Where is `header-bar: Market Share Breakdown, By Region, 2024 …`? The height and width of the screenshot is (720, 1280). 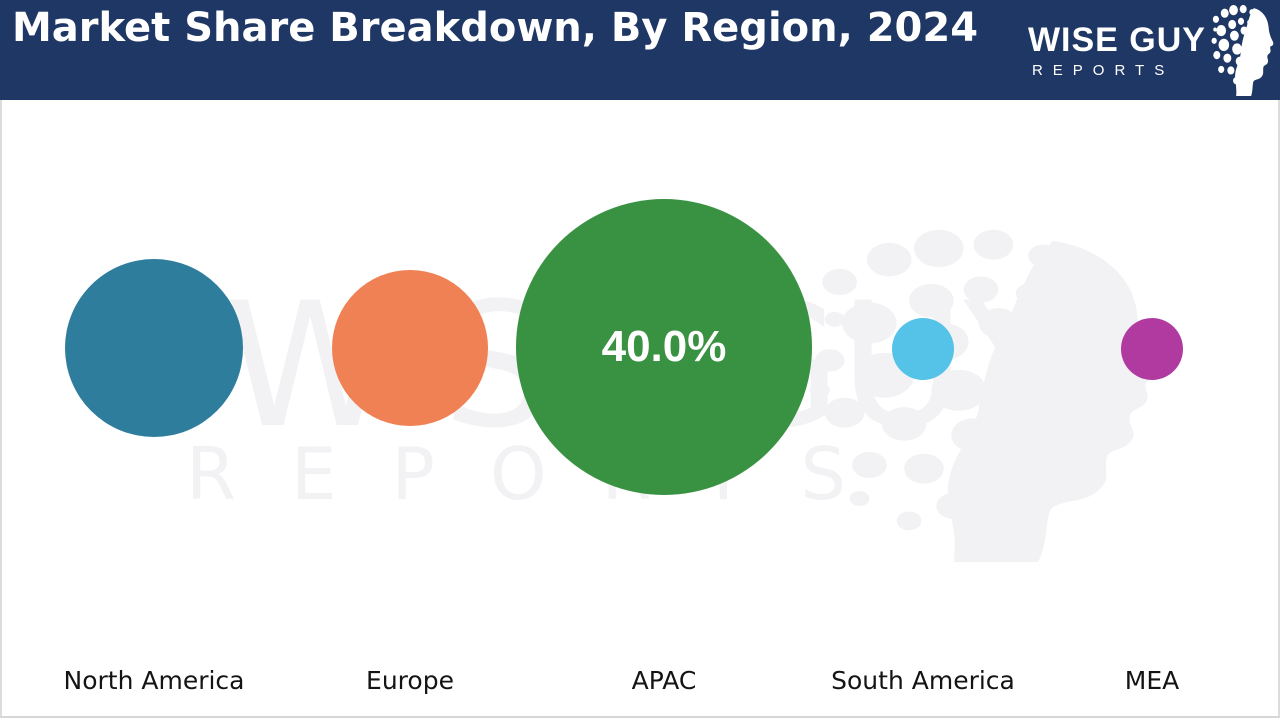 header-bar: Market Share Breakdown, By Region, 2024 … is located at coordinates (640, 50).